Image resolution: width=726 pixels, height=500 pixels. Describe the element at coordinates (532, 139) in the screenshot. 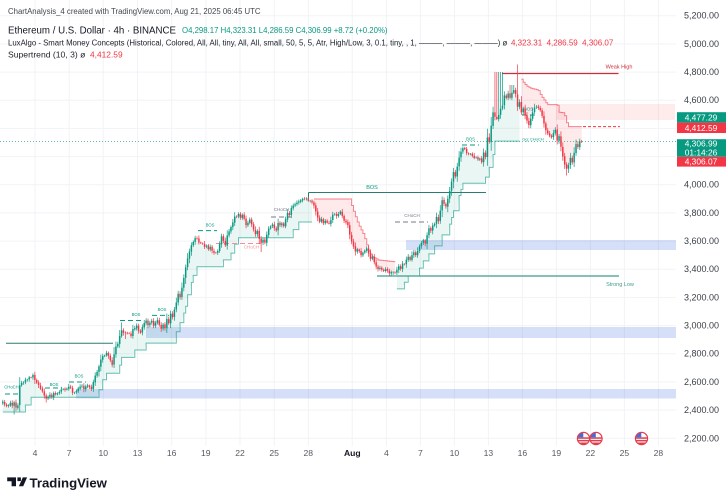

I see `svg-text: Gg: CHoCH` at that location.